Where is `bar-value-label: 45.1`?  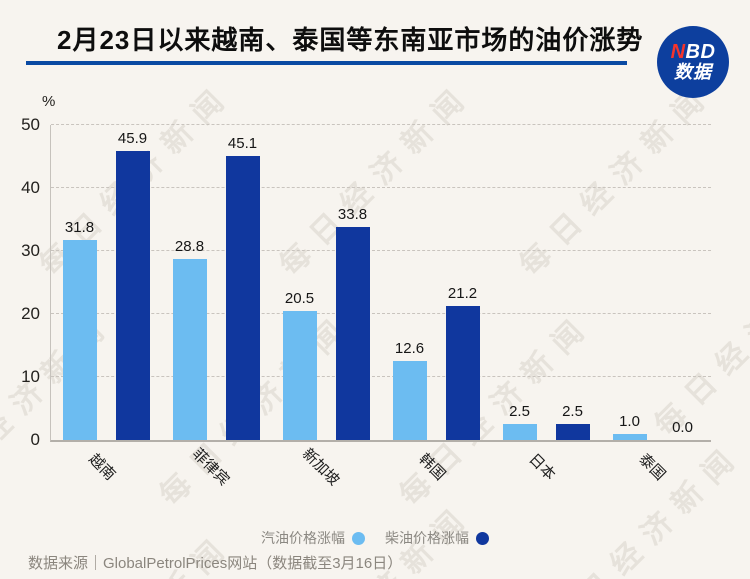 bar-value-label: 45.1 is located at coordinates (242, 143).